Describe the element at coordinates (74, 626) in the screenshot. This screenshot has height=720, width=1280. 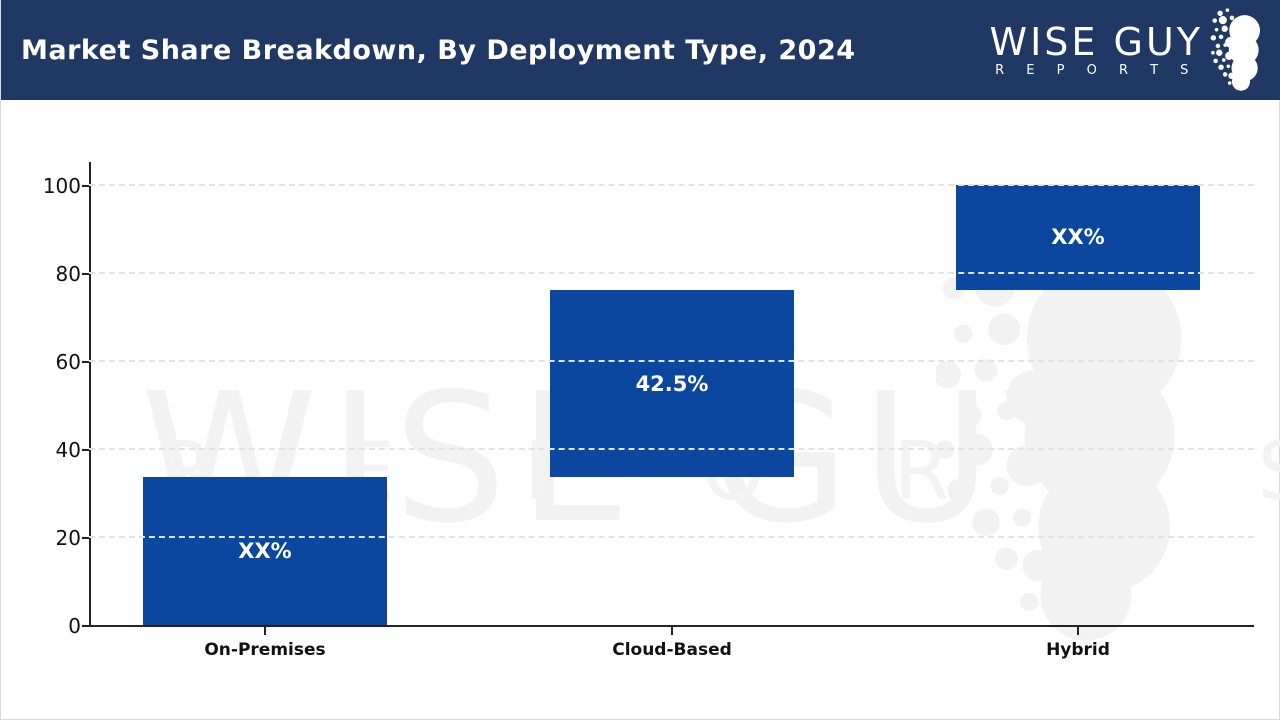
I see `y-tick-label: 0` at that location.